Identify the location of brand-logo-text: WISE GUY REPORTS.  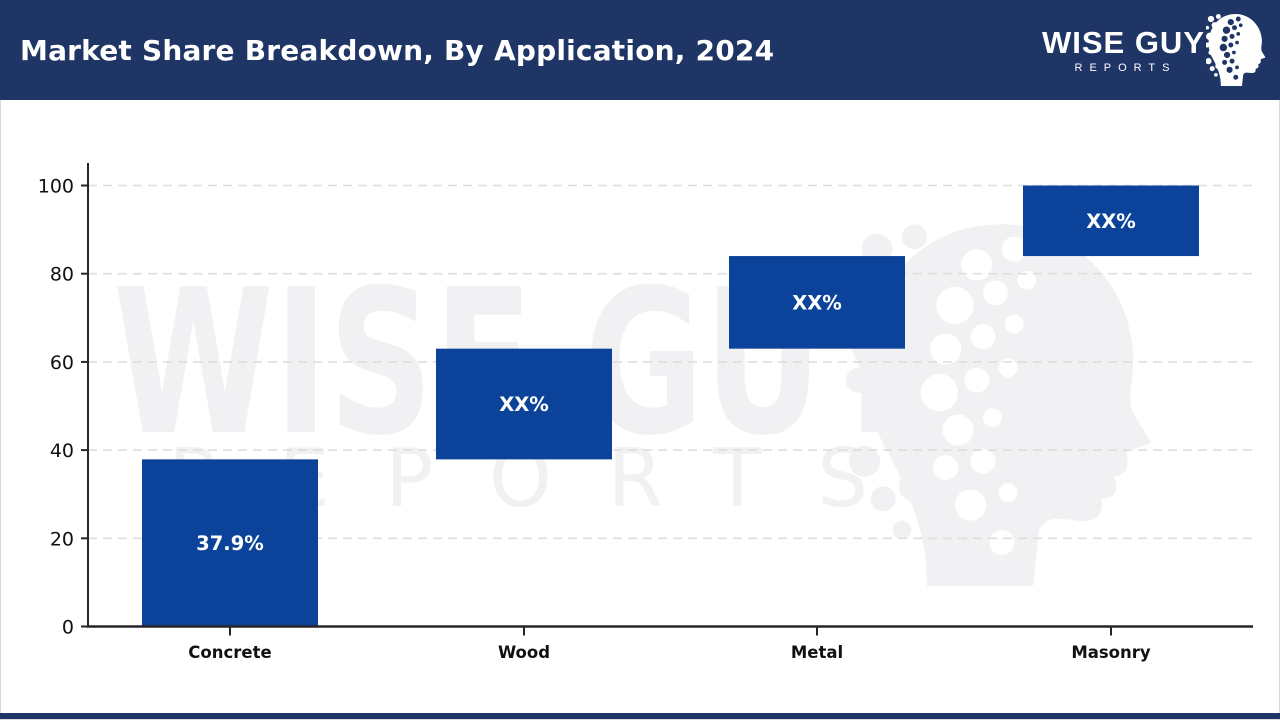
(1123, 50).